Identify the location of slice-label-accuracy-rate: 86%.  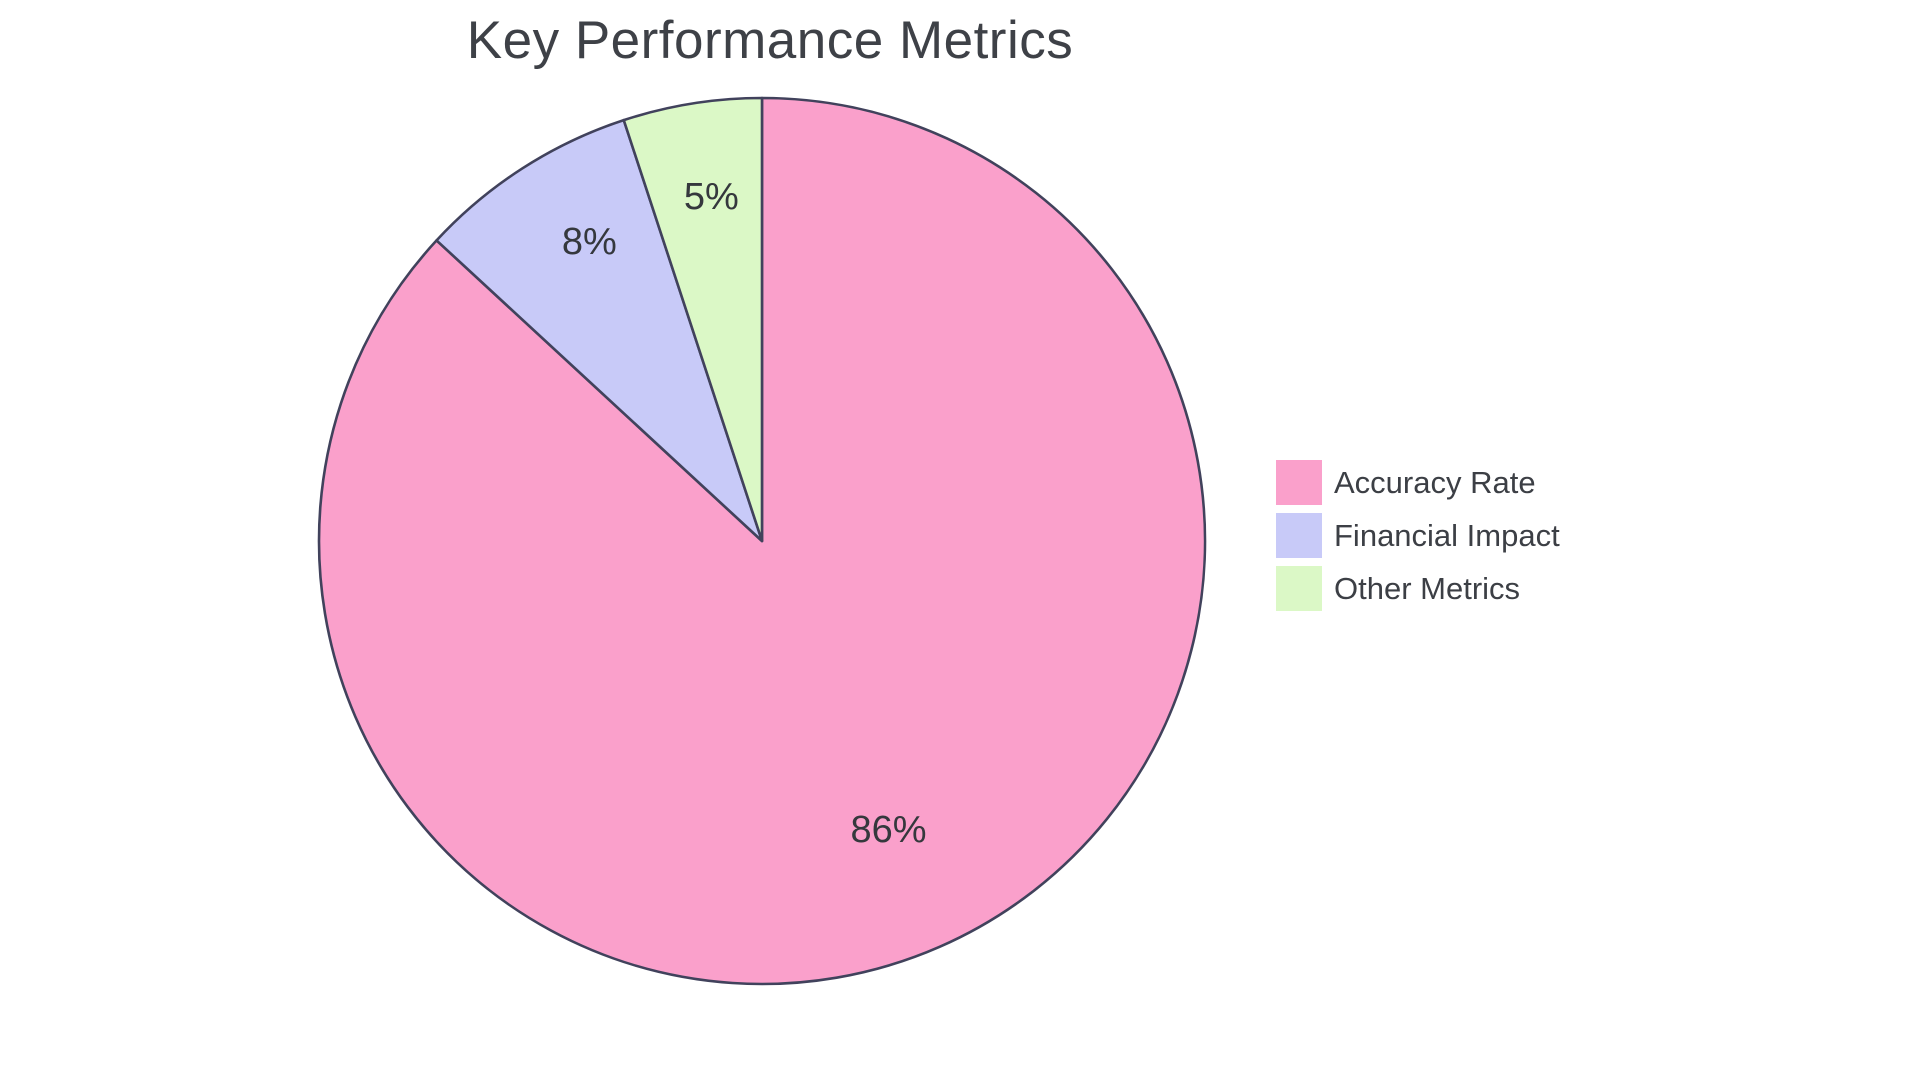
(888, 830).